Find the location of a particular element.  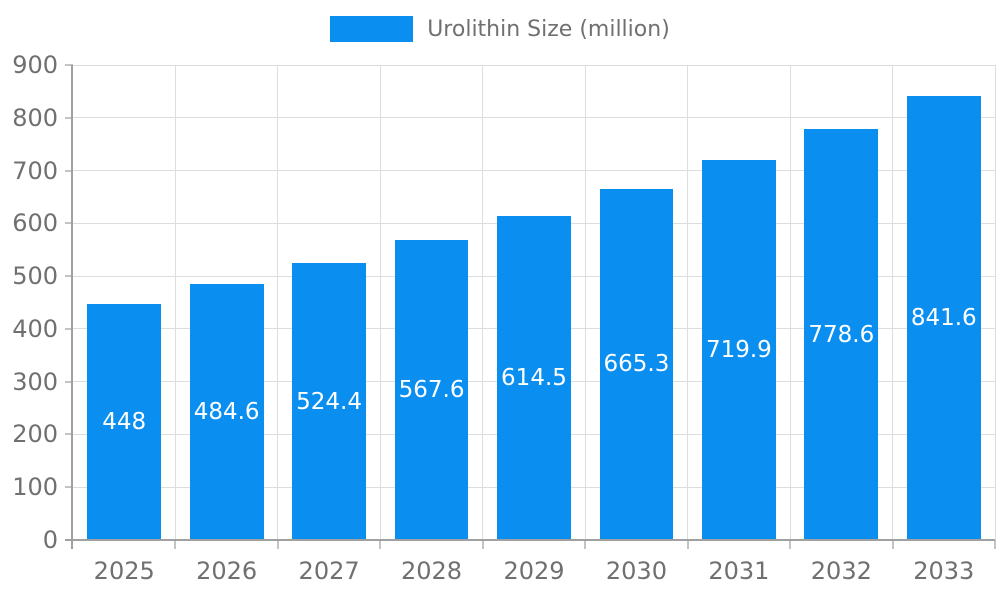

bar: 524.4 is located at coordinates (329, 401).